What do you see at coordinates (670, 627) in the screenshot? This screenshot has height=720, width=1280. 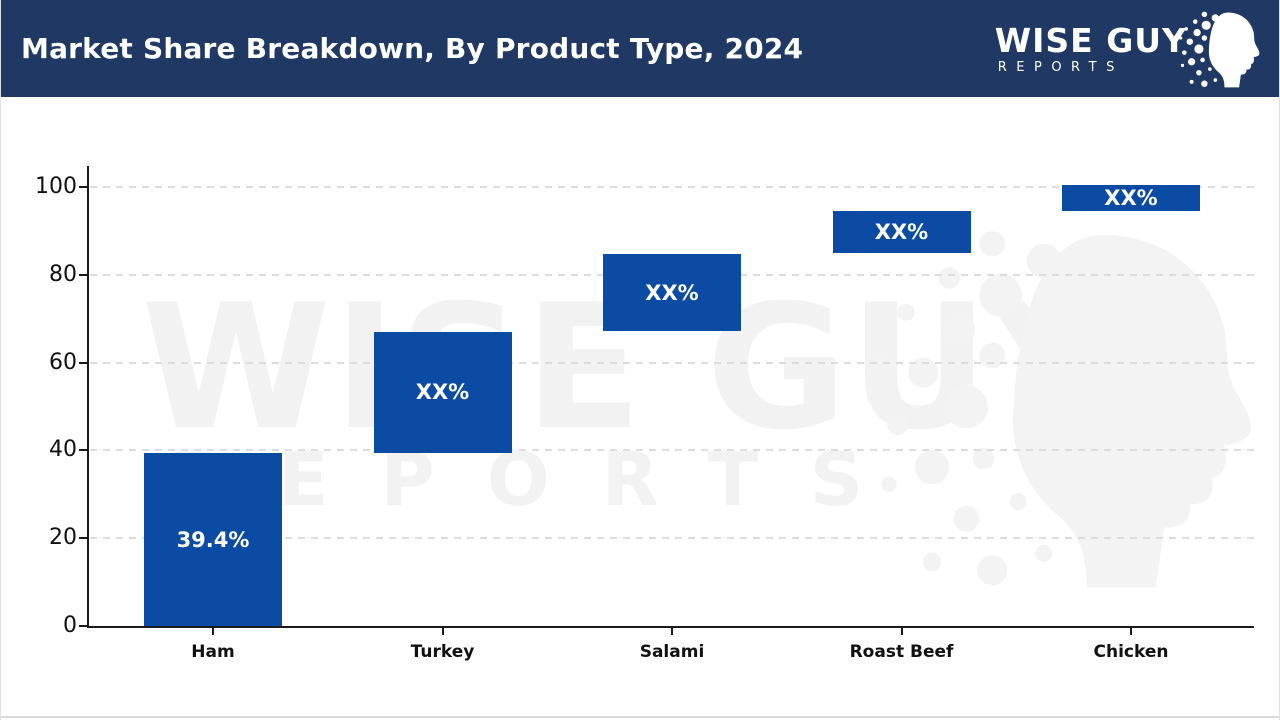 I see `x-axis-line` at bounding box center [670, 627].